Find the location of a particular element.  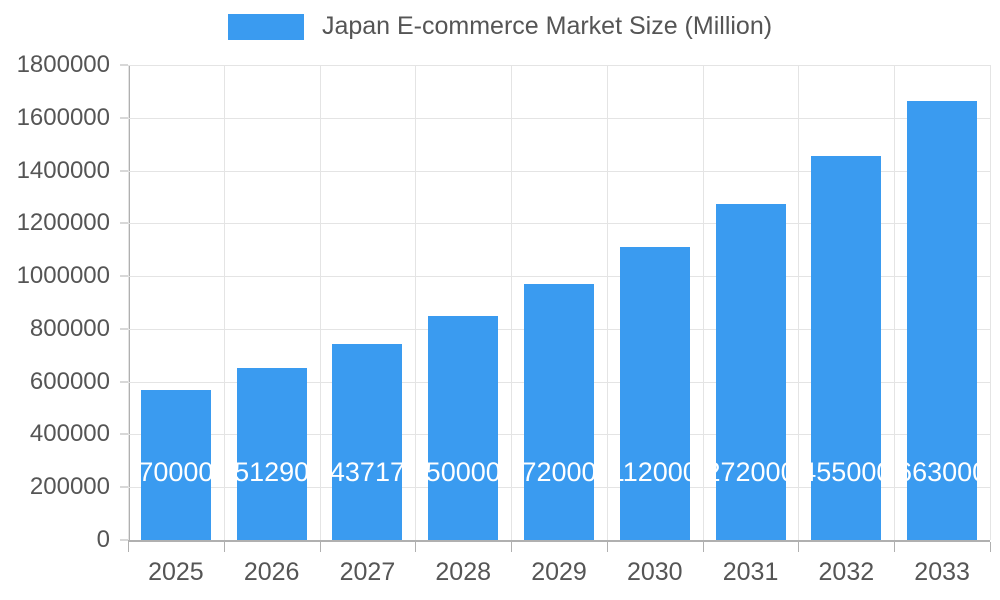

bar-value-label: 7437170 is located at coordinates (367, 471).